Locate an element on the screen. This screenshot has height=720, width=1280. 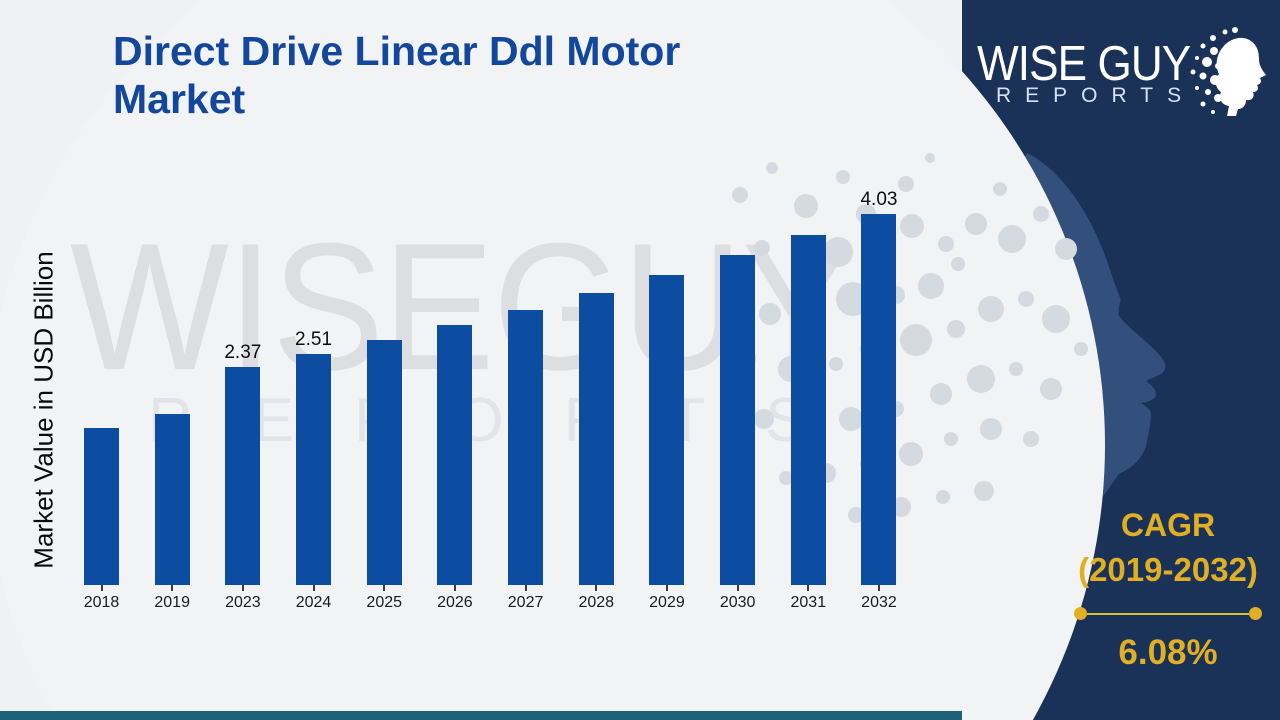
bar-value-label-2024: 2.51 is located at coordinates (314, 339).